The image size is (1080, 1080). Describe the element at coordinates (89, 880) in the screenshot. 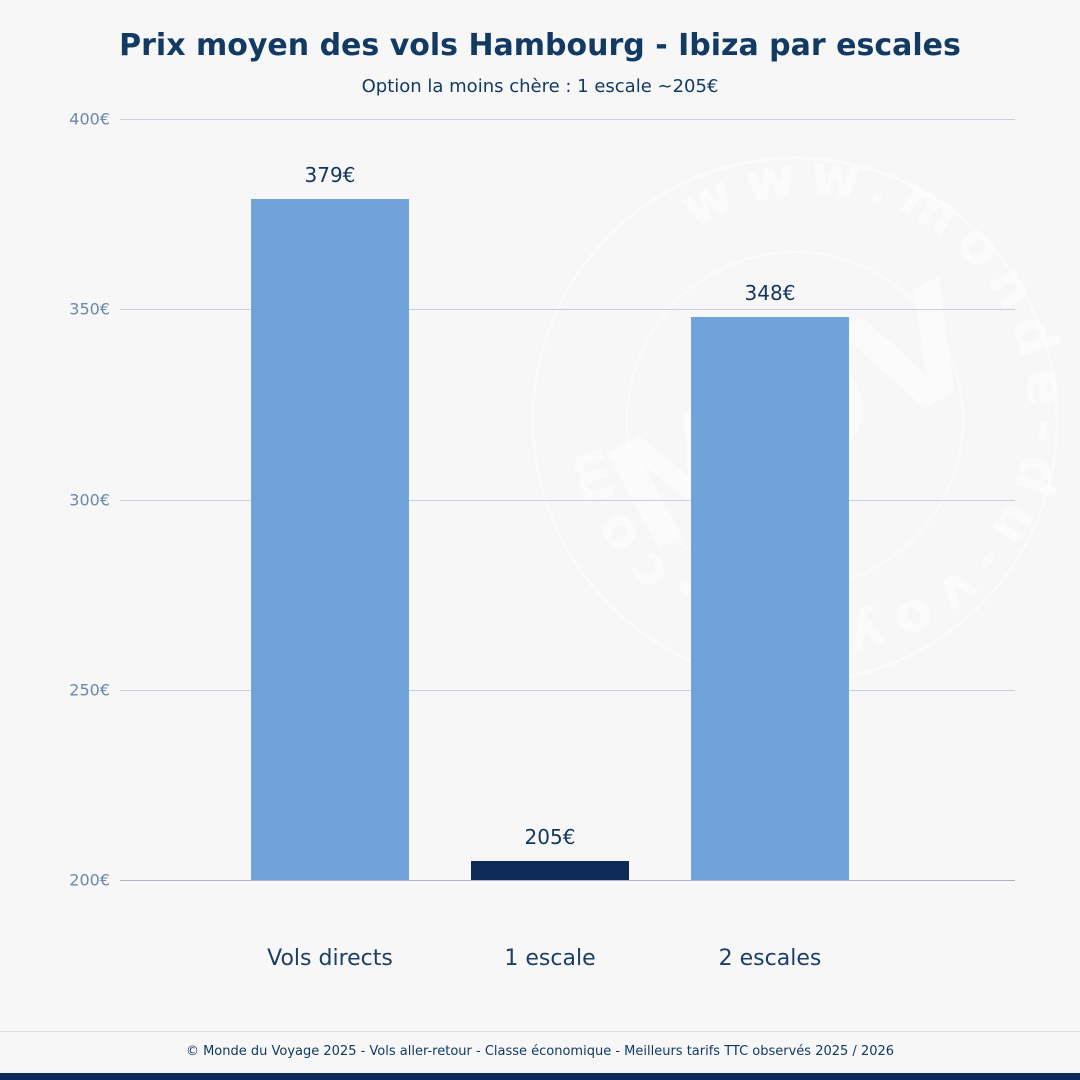

I see `y-tick-label: 200€` at that location.